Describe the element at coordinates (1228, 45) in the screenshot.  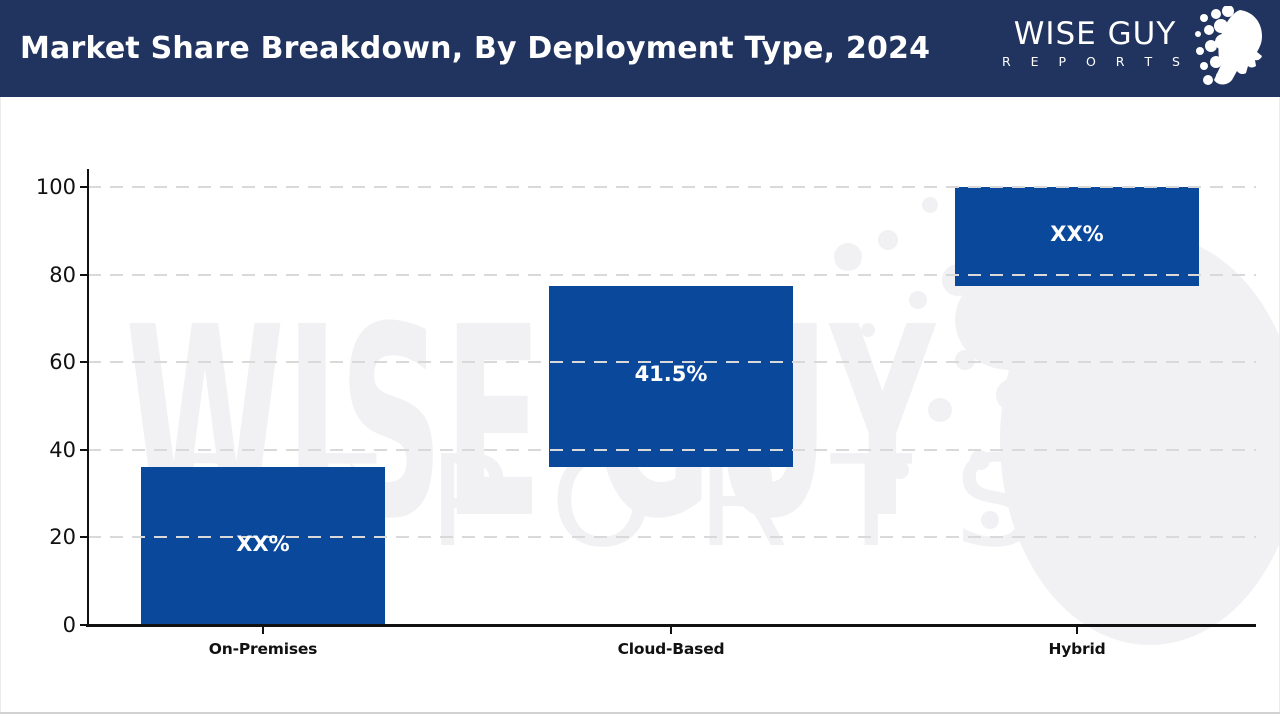
I see `logo-face-icon` at that location.